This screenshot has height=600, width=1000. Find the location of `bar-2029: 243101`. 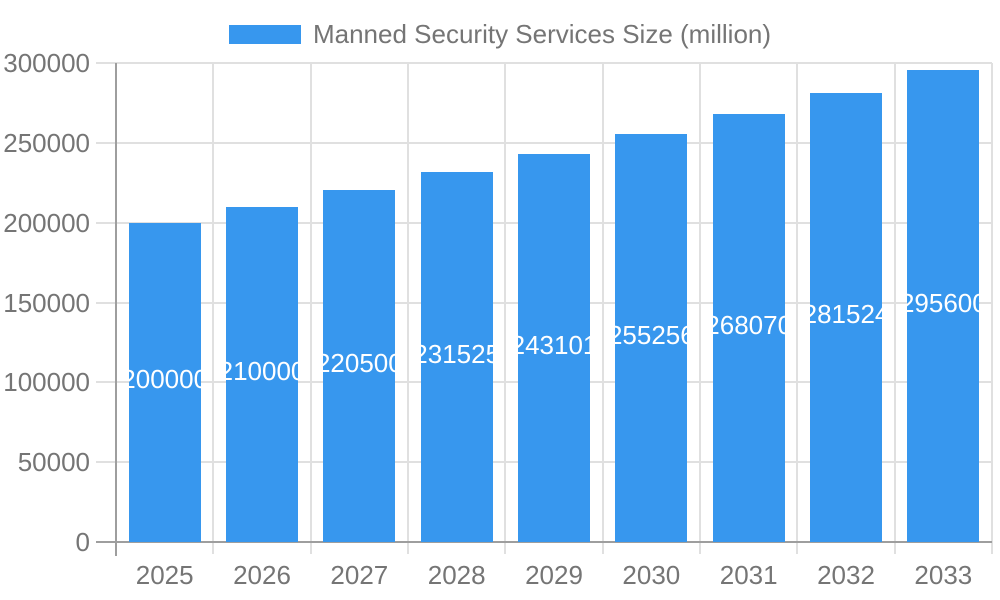

bar-2029: 243101 is located at coordinates (554, 347).